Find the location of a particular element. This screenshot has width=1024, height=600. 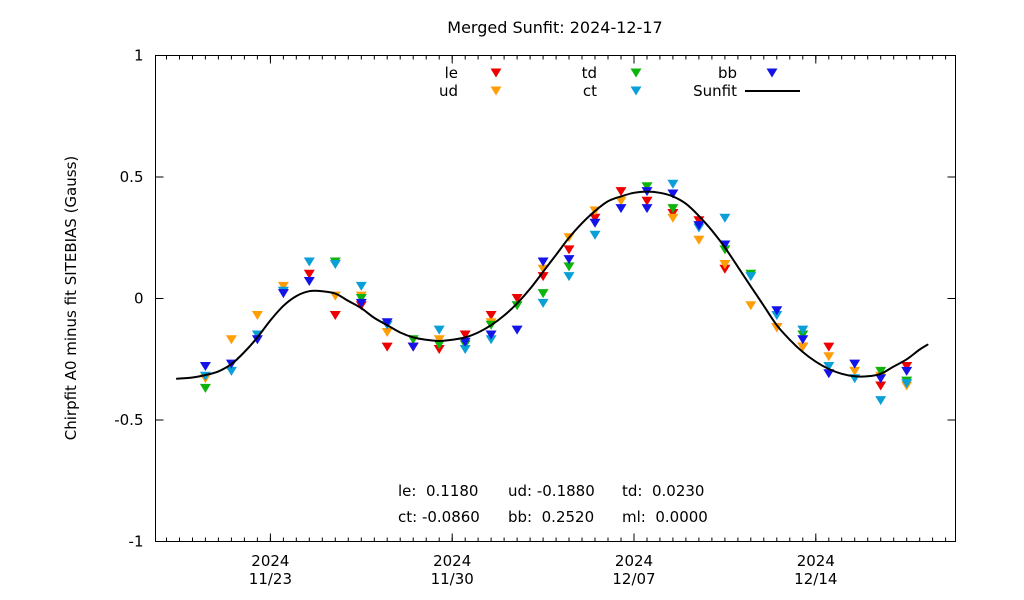

x-tick-label-date: 12/07 is located at coordinates (633, 579).